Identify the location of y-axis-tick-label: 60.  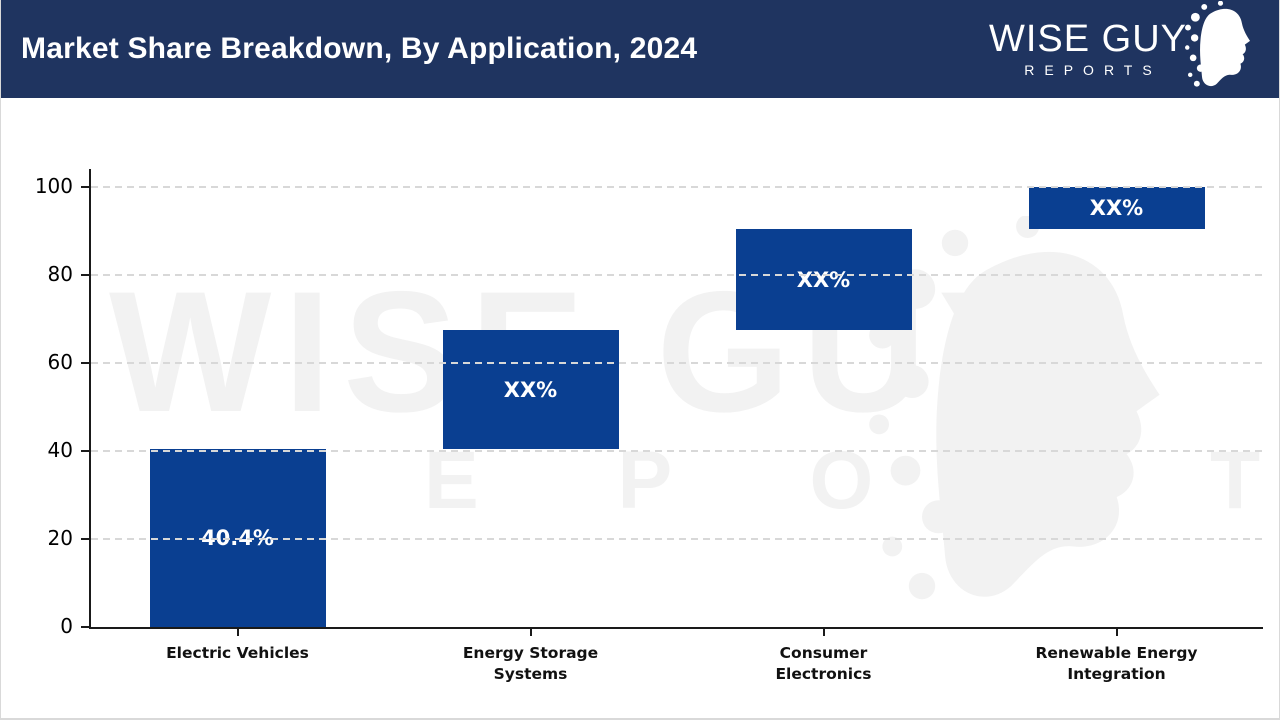
(60, 362).